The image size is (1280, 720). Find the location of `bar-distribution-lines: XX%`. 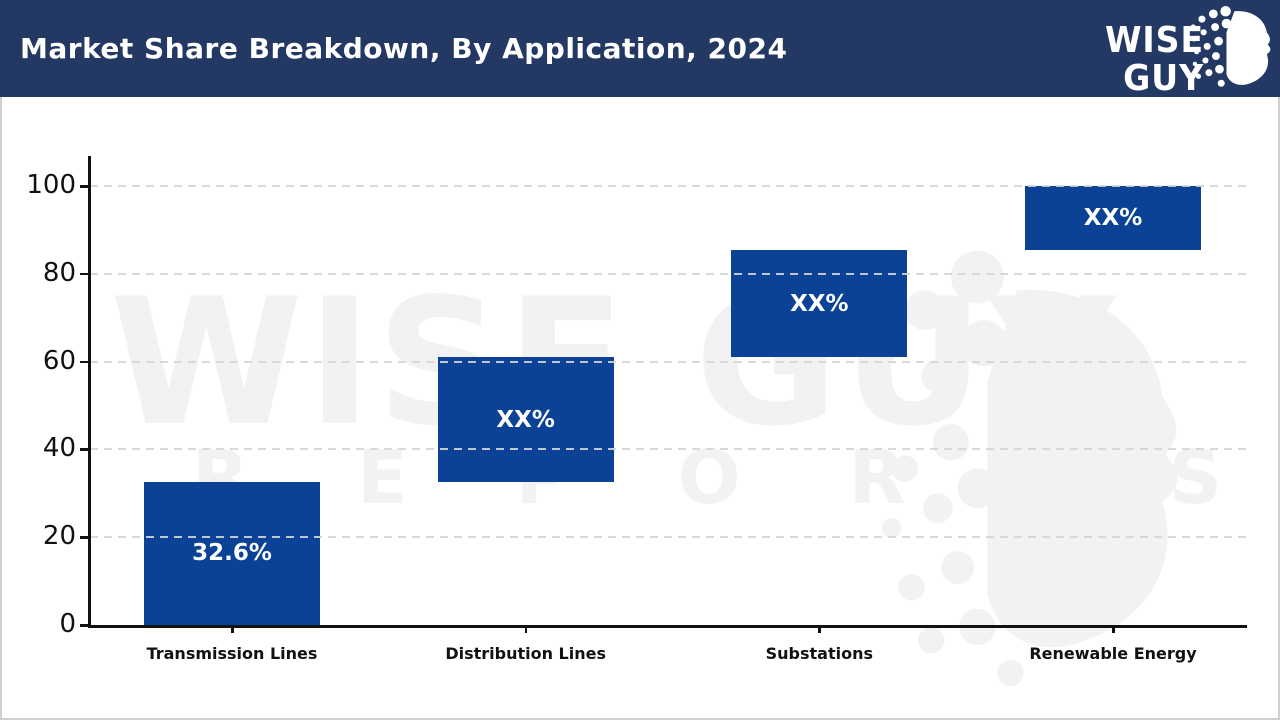

bar-distribution-lines: XX% is located at coordinates (525, 419).